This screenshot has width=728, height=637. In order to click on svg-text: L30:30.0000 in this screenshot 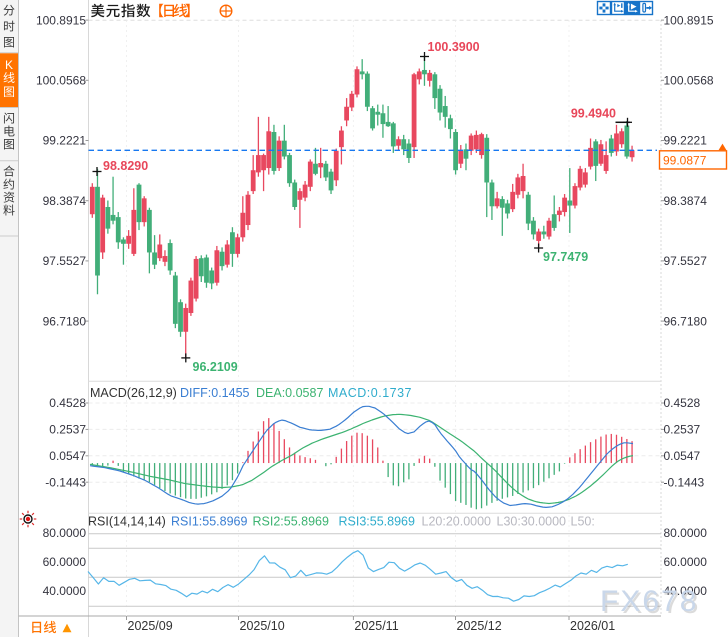, I will do `click(532, 522)`.